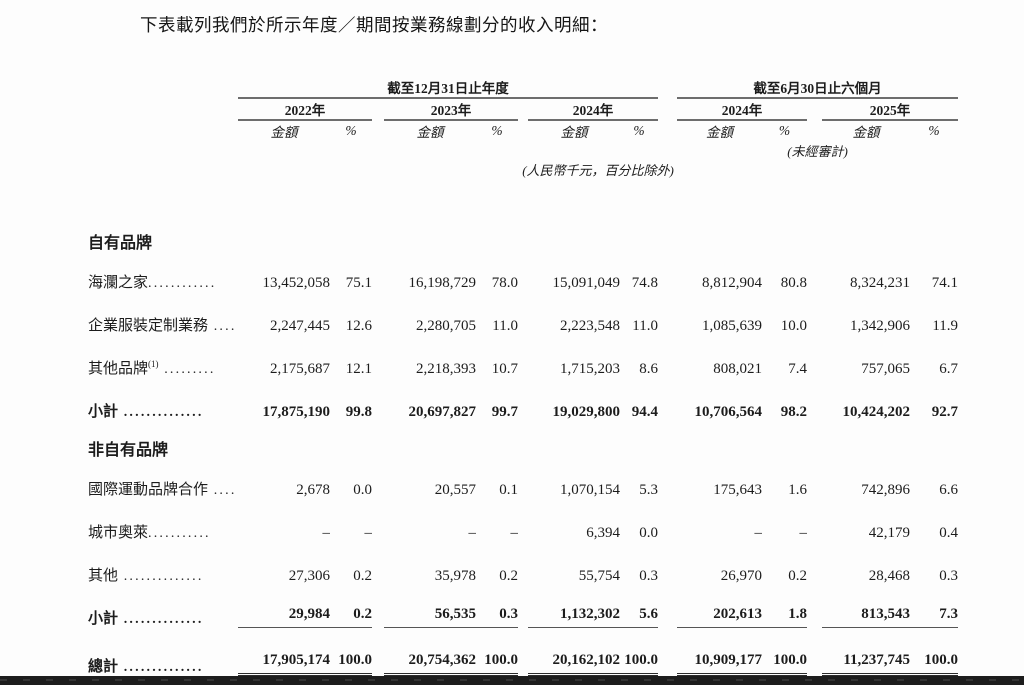 Image resolution: width=1024 pixels, height=685 pixels. What do you see at coordinates (793, 326) in the screenshot?
I see `pct-cell: 10.0` at bounding box center [793, 326].